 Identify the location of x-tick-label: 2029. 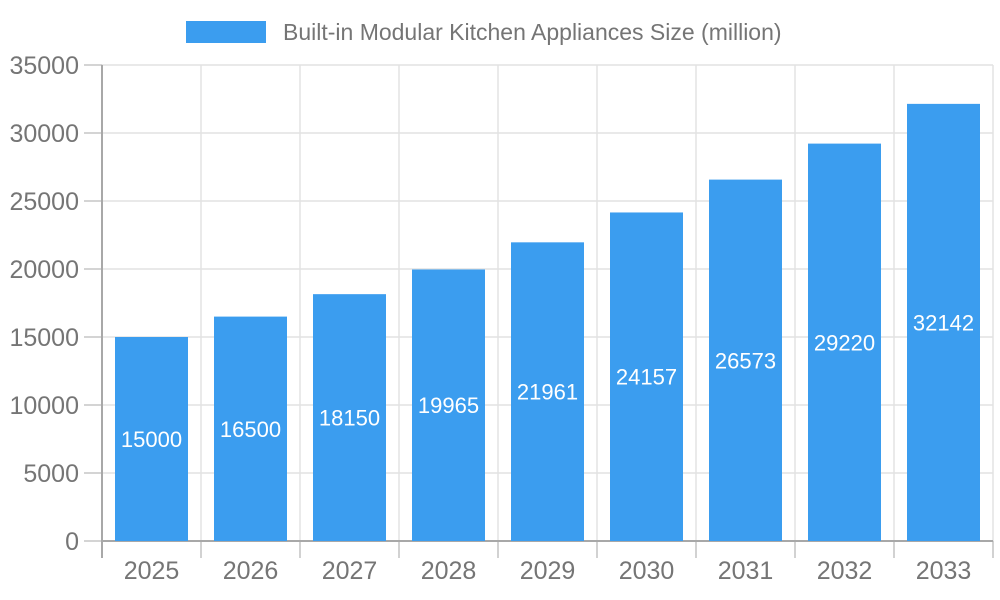
(548, 571).